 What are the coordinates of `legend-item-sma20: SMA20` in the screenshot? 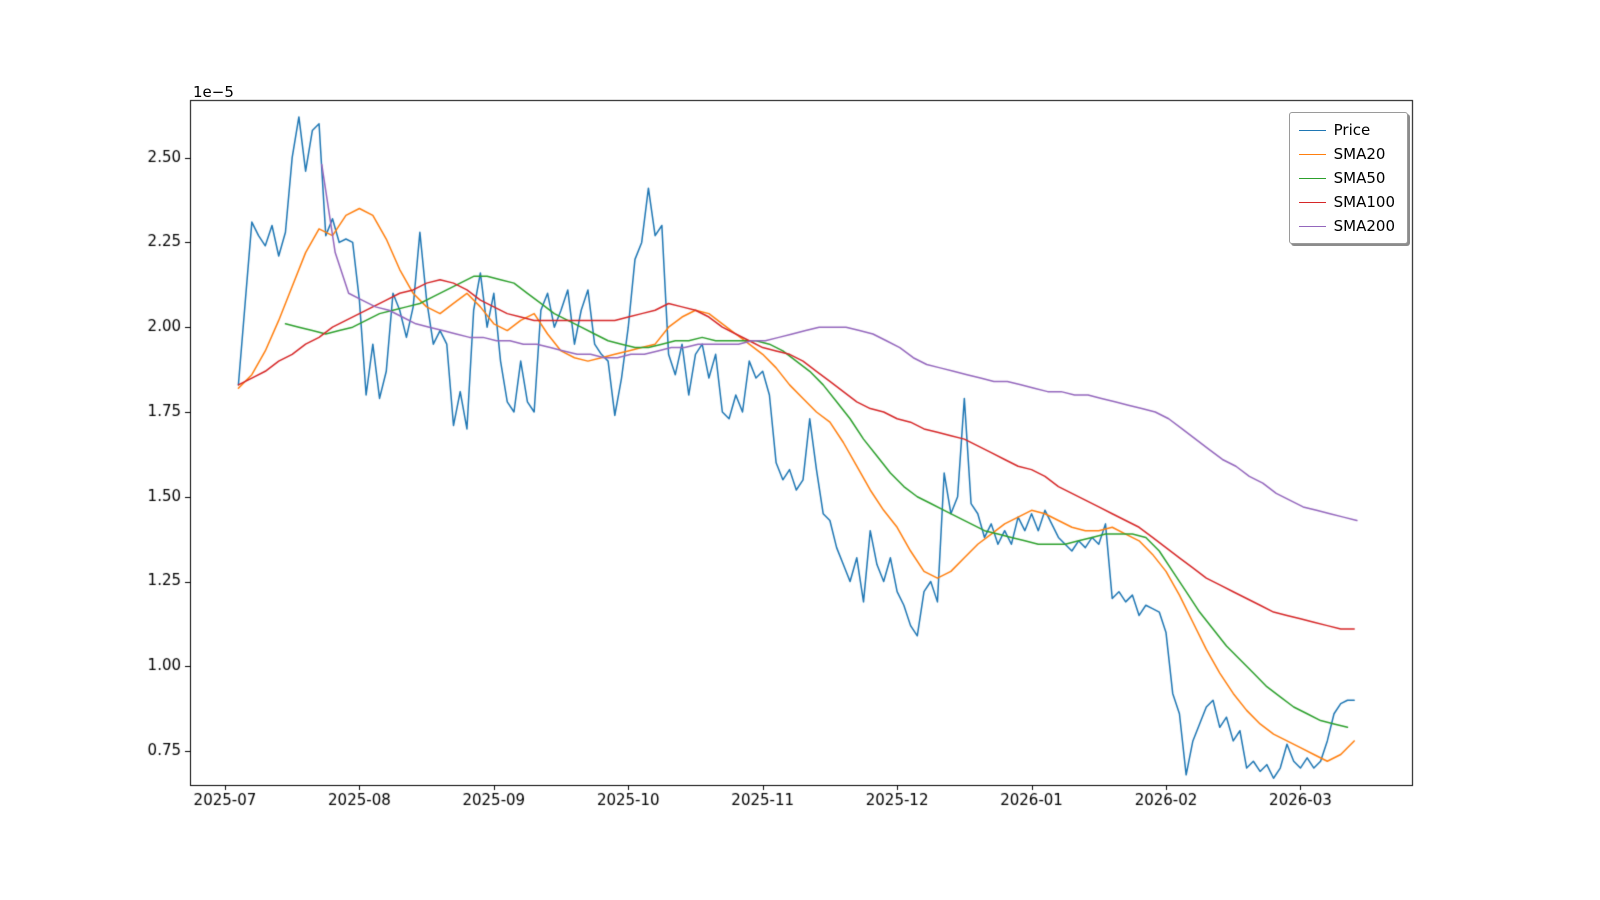 It's located at (1346, 154).